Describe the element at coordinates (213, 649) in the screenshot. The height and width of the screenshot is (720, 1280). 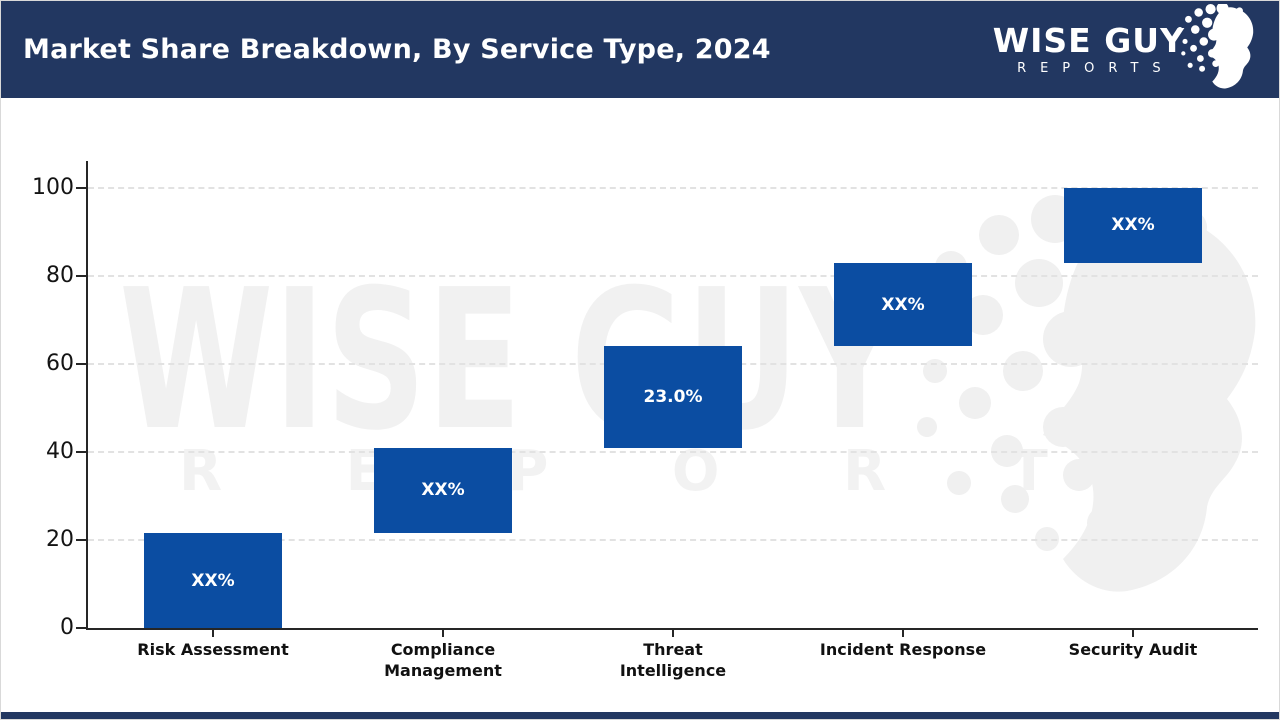
I see `x-category-label-risk-assessment: Risk Assessment` at that location.